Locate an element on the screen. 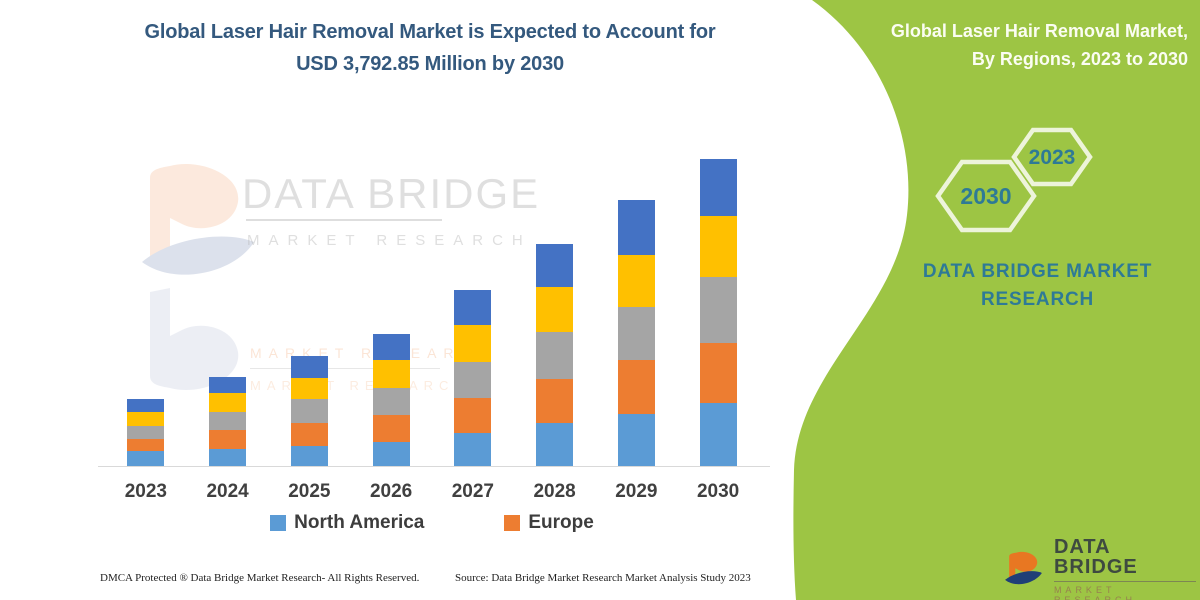 The width and height of the screenshot is (1200, 600). company-logo-text: DATA BRIDGE MARKET RESEARCH is located at coordinates (1126, 568).